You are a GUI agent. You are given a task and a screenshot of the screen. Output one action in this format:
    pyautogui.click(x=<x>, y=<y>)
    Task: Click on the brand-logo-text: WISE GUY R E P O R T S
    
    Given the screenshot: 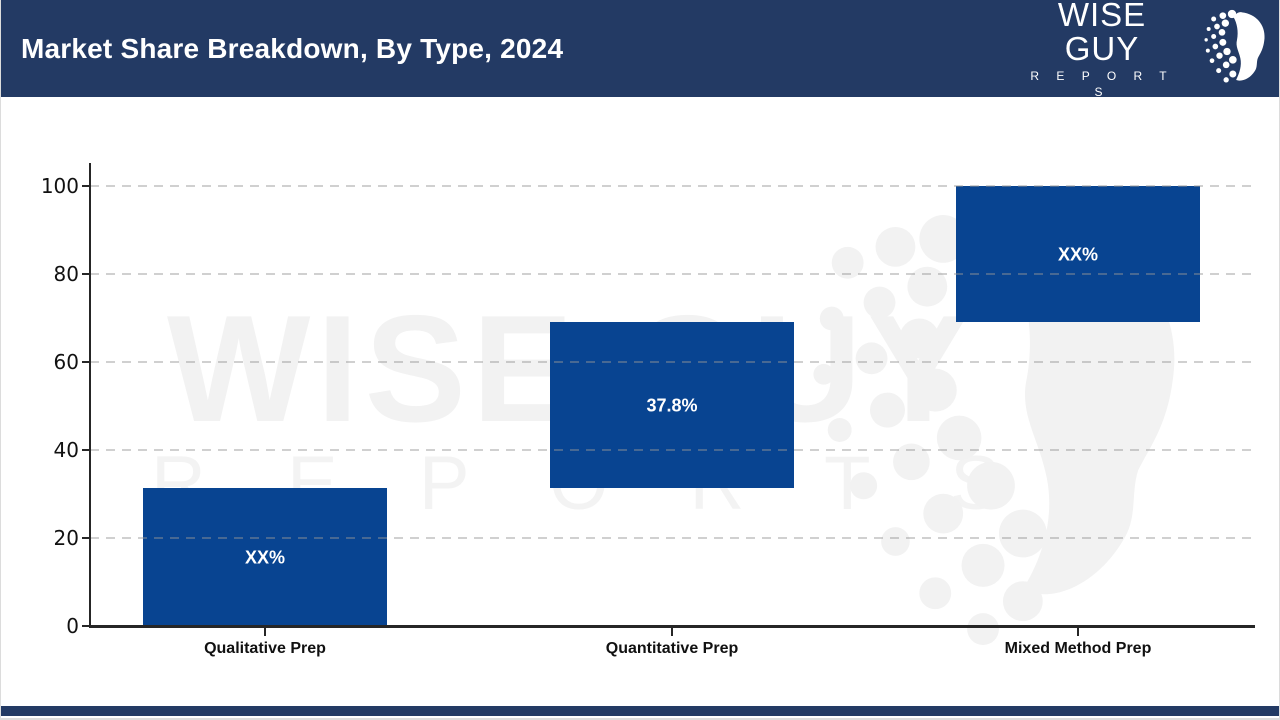 What is the action you would take?
    pyautogui.click(x=1102, y=50)
    